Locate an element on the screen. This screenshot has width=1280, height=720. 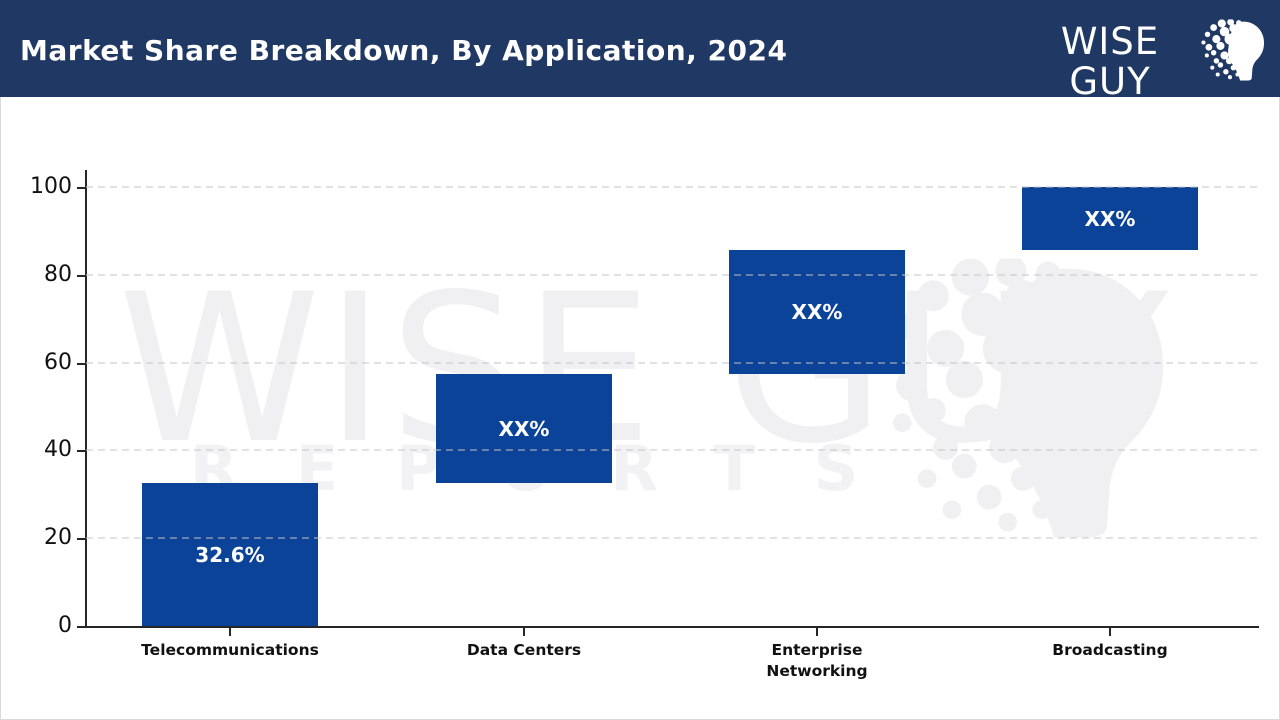
bar-data-centers: XX% is located at coordinates (524, 428).